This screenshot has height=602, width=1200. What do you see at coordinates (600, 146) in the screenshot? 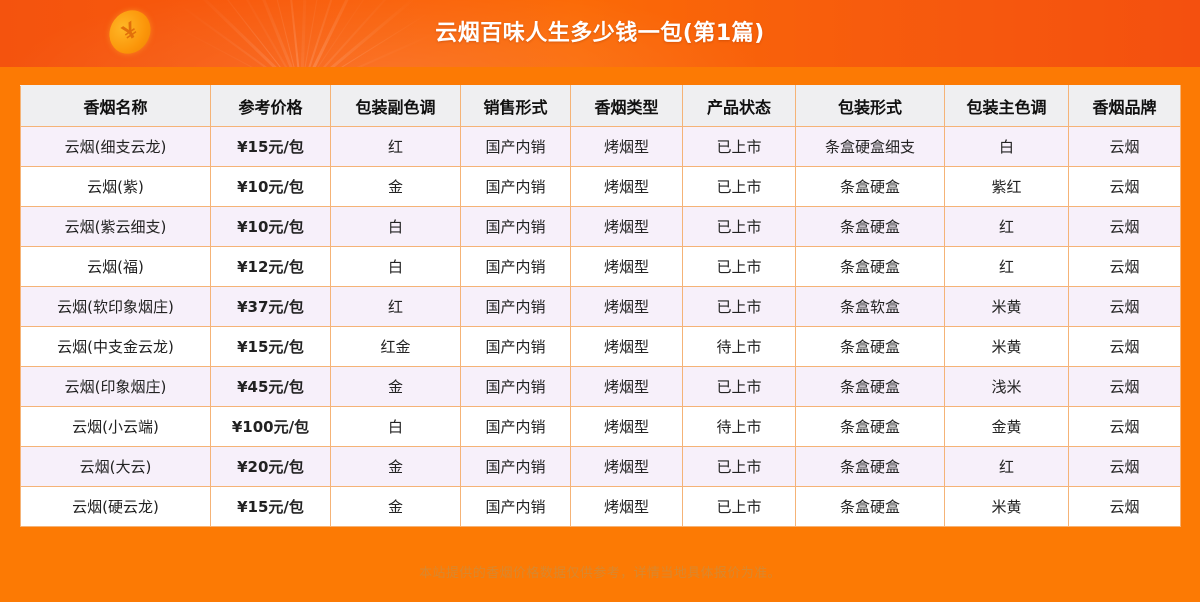
I see `table-row: 云烟(细支云龙) ¥15元/包红国产内销 烤烟型 已上市 条盒硬盒细支白云烟` at bounding box center [600, 146].